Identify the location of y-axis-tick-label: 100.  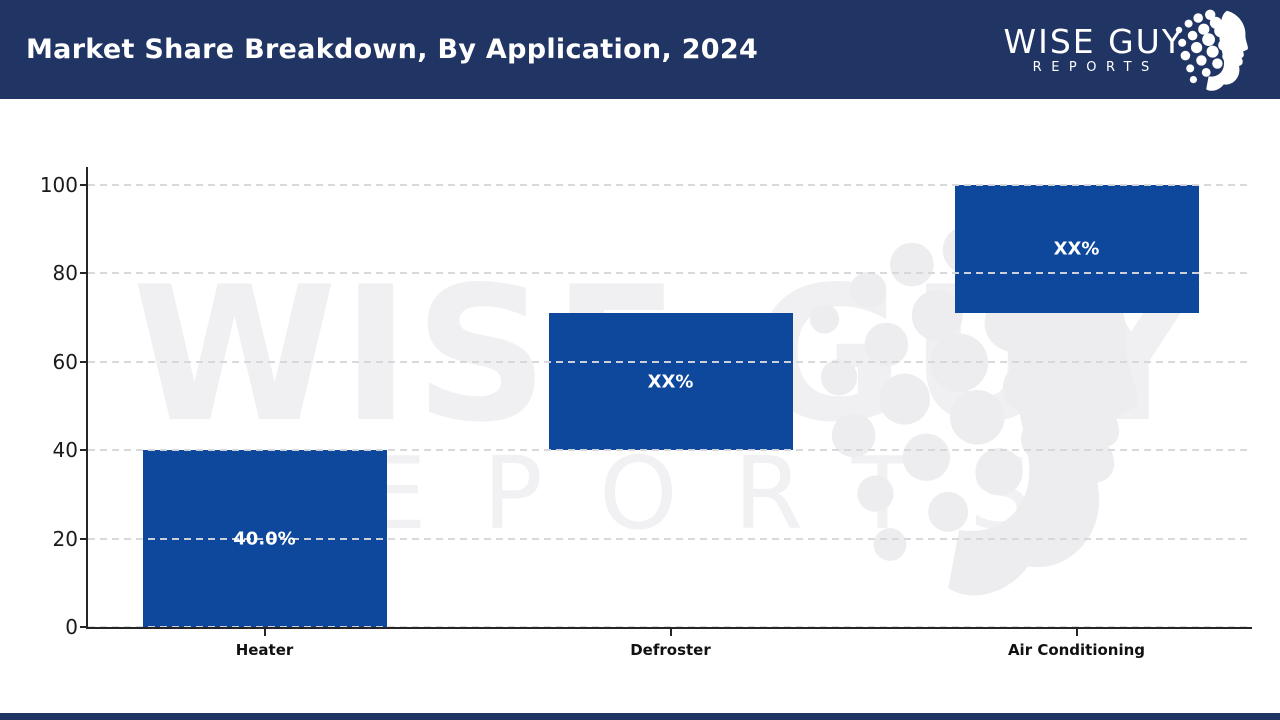
(58, 184).